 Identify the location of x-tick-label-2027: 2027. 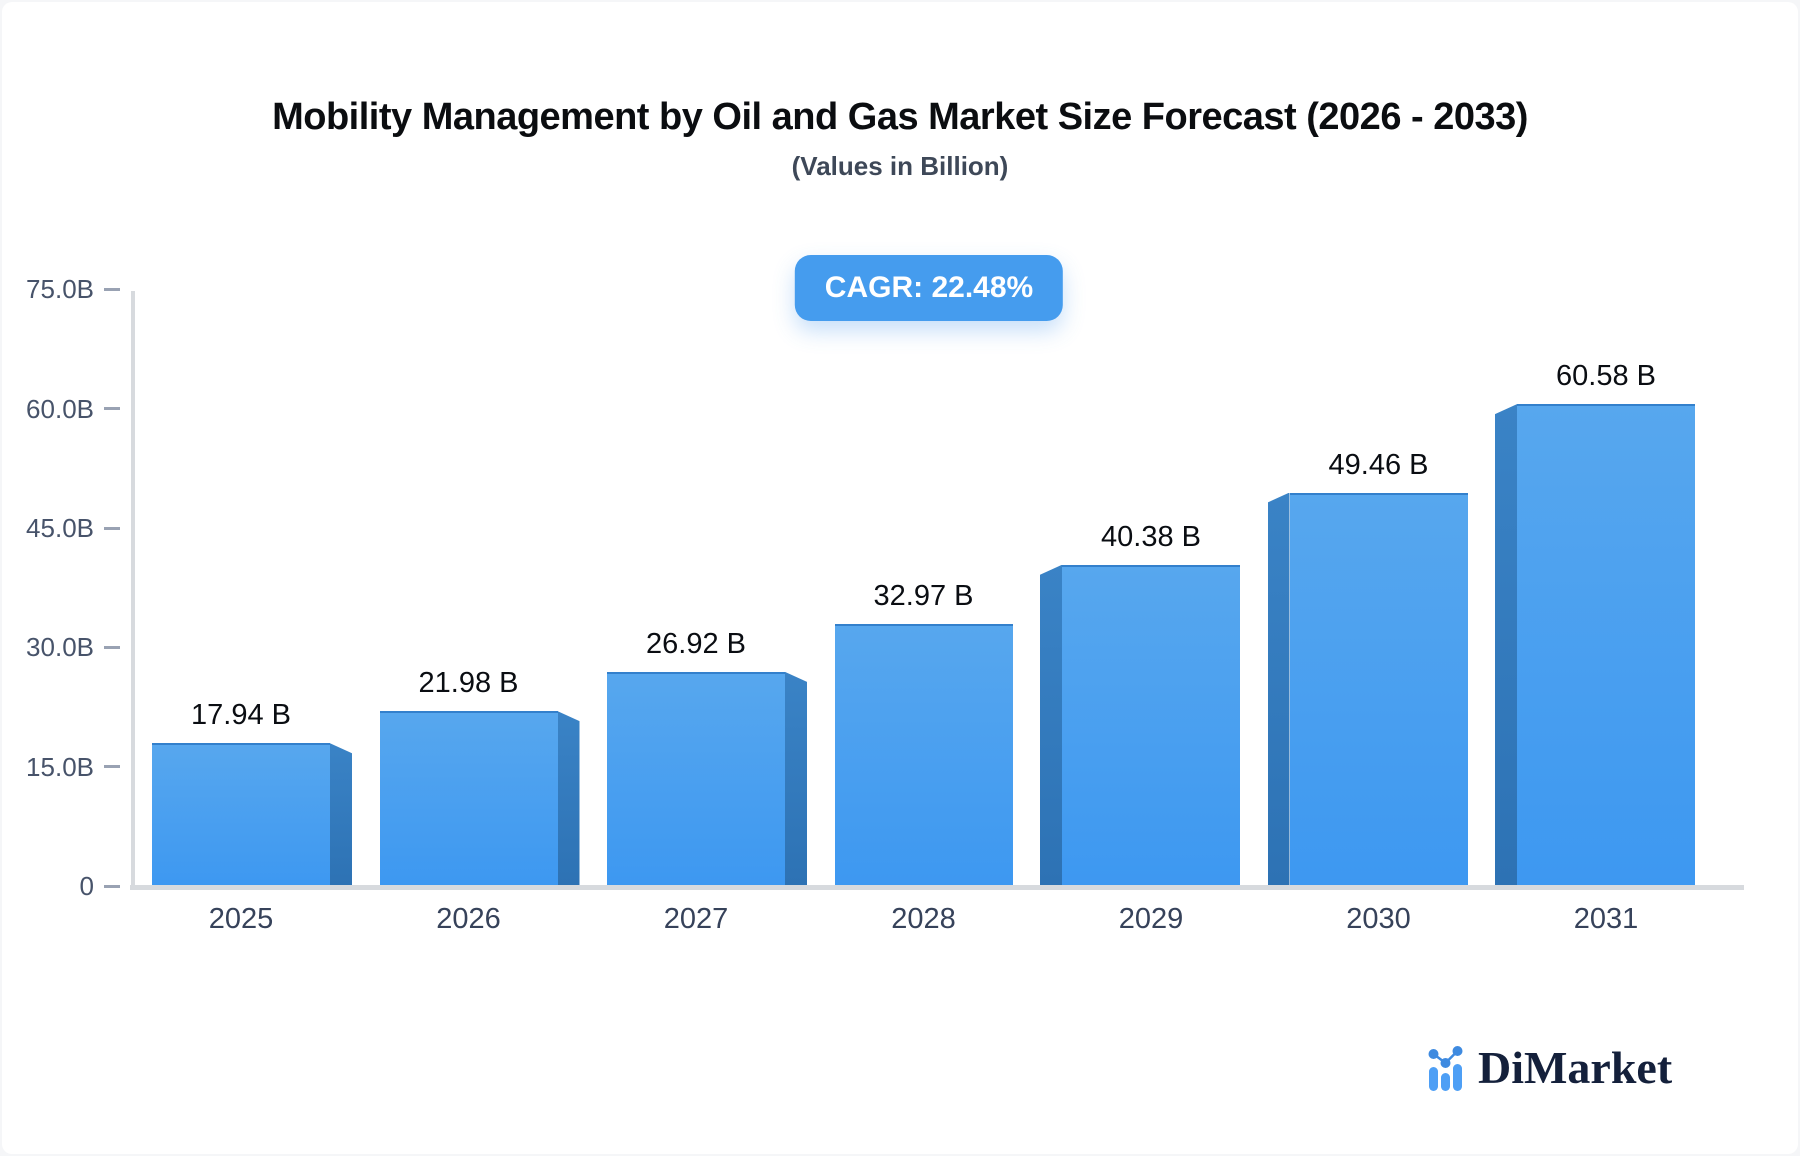
(696, 919).